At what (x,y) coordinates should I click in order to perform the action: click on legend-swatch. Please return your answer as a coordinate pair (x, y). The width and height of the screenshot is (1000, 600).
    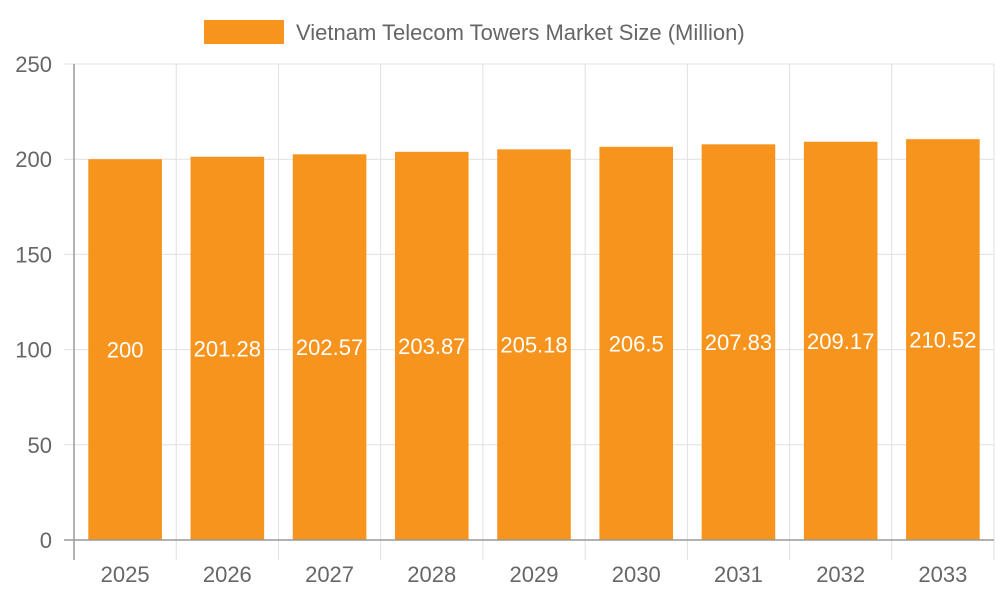
    Looking at the image, I should click on (244, 32).